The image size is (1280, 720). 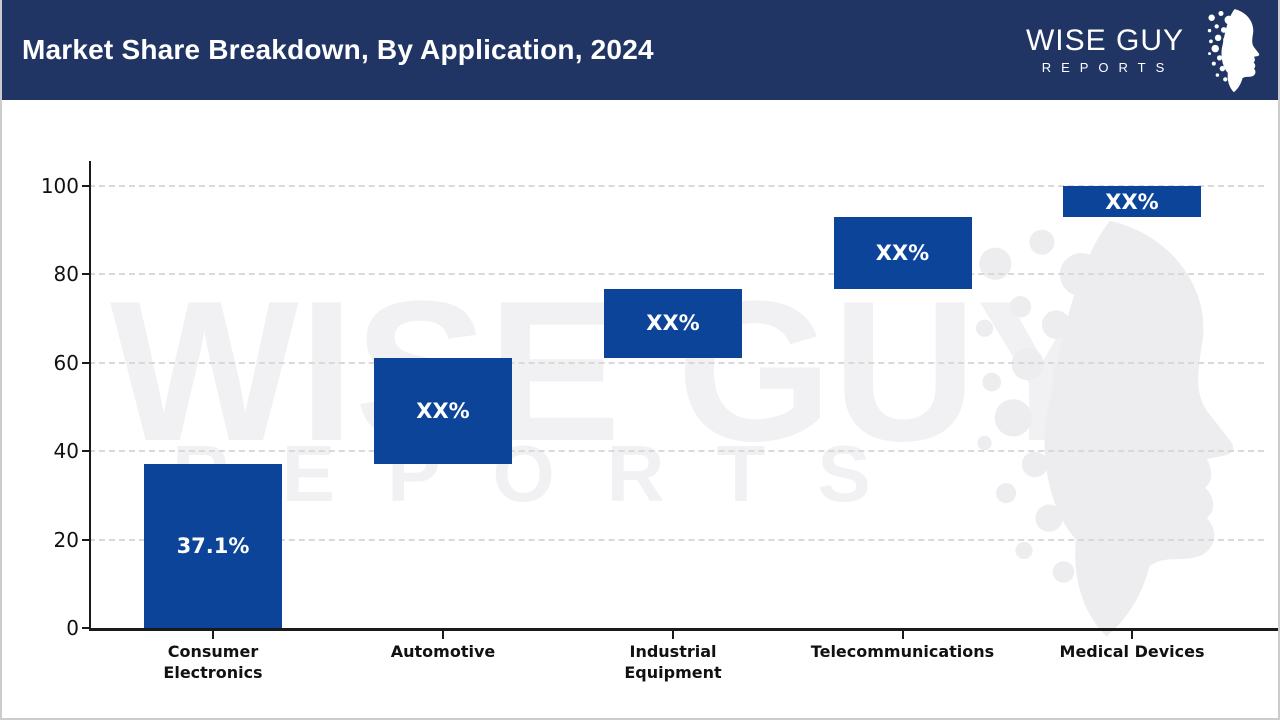 I want to click on x-category-line: Automotive, so click(x=443, y=651).